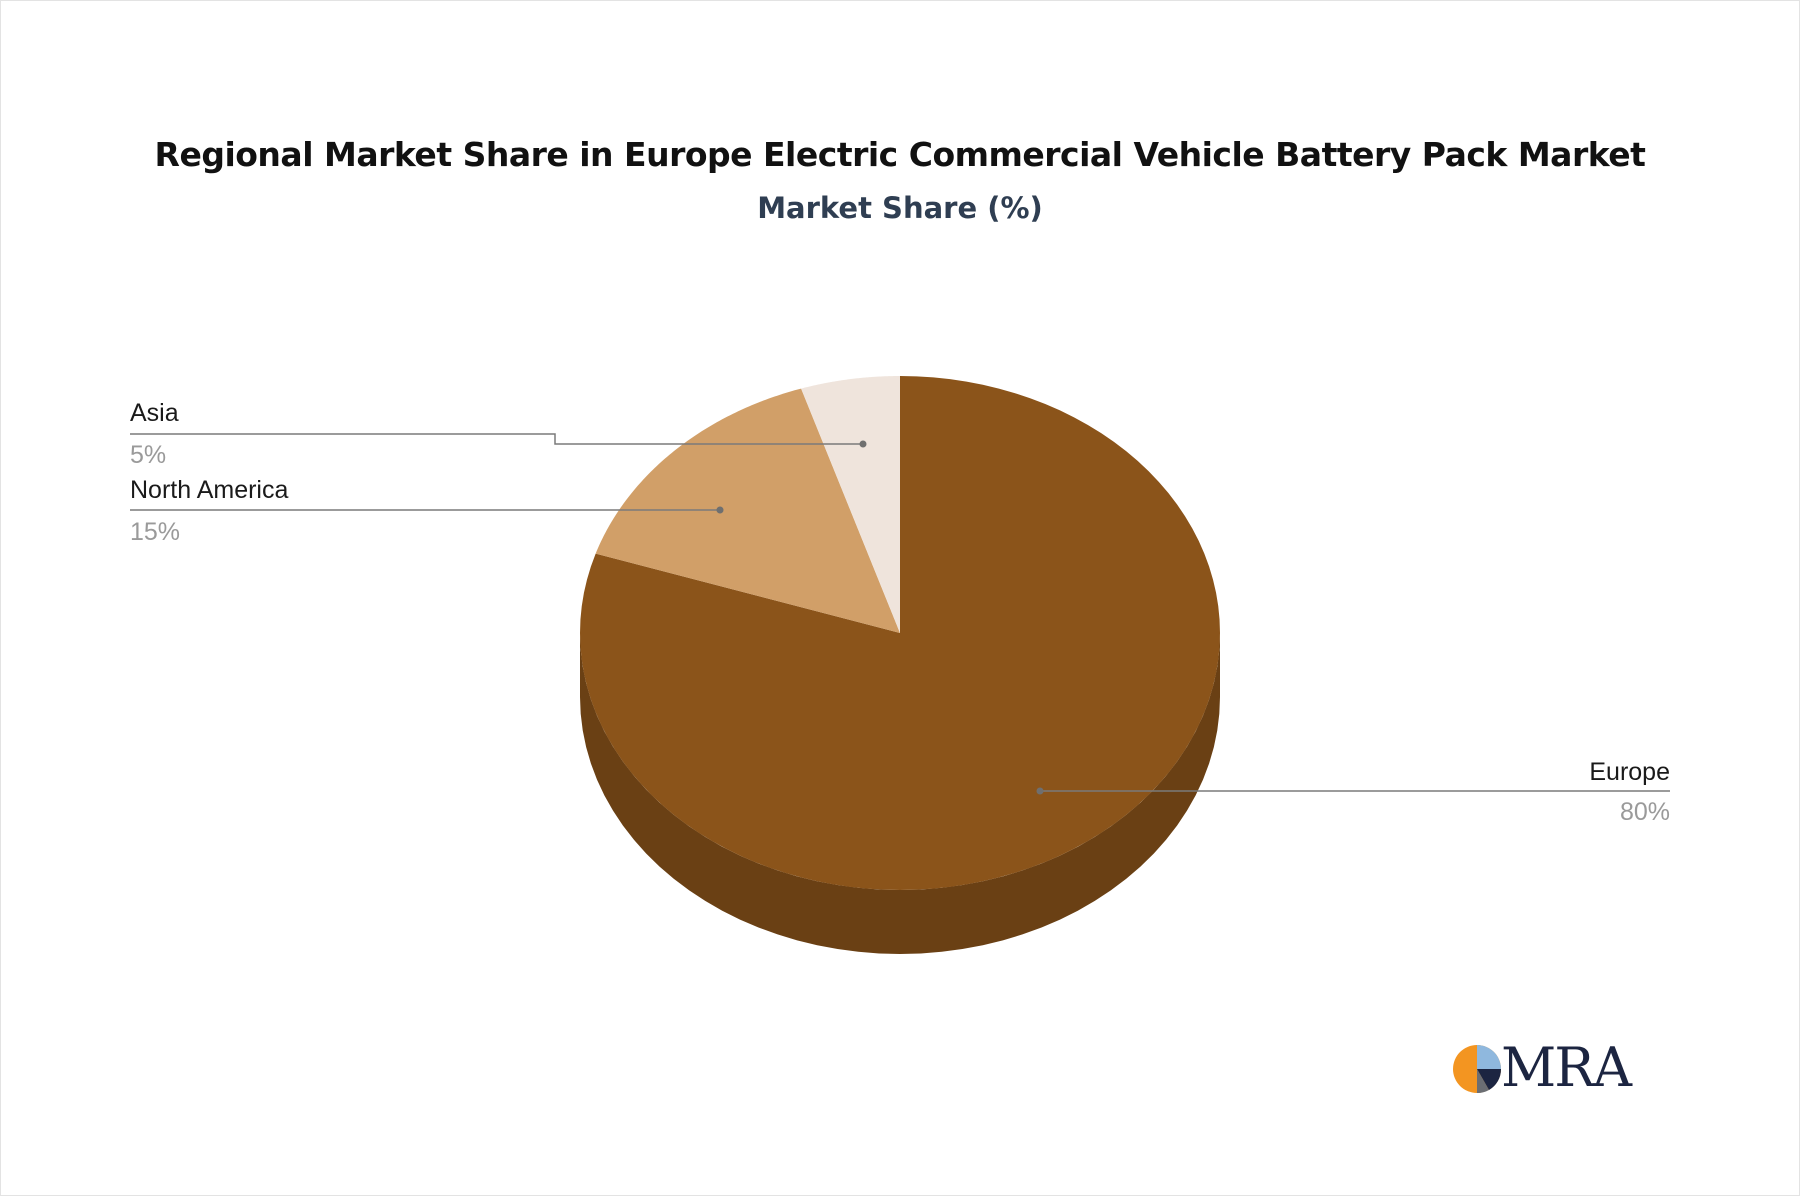  I want to click on pie-3d-sides, so click(900, 793).